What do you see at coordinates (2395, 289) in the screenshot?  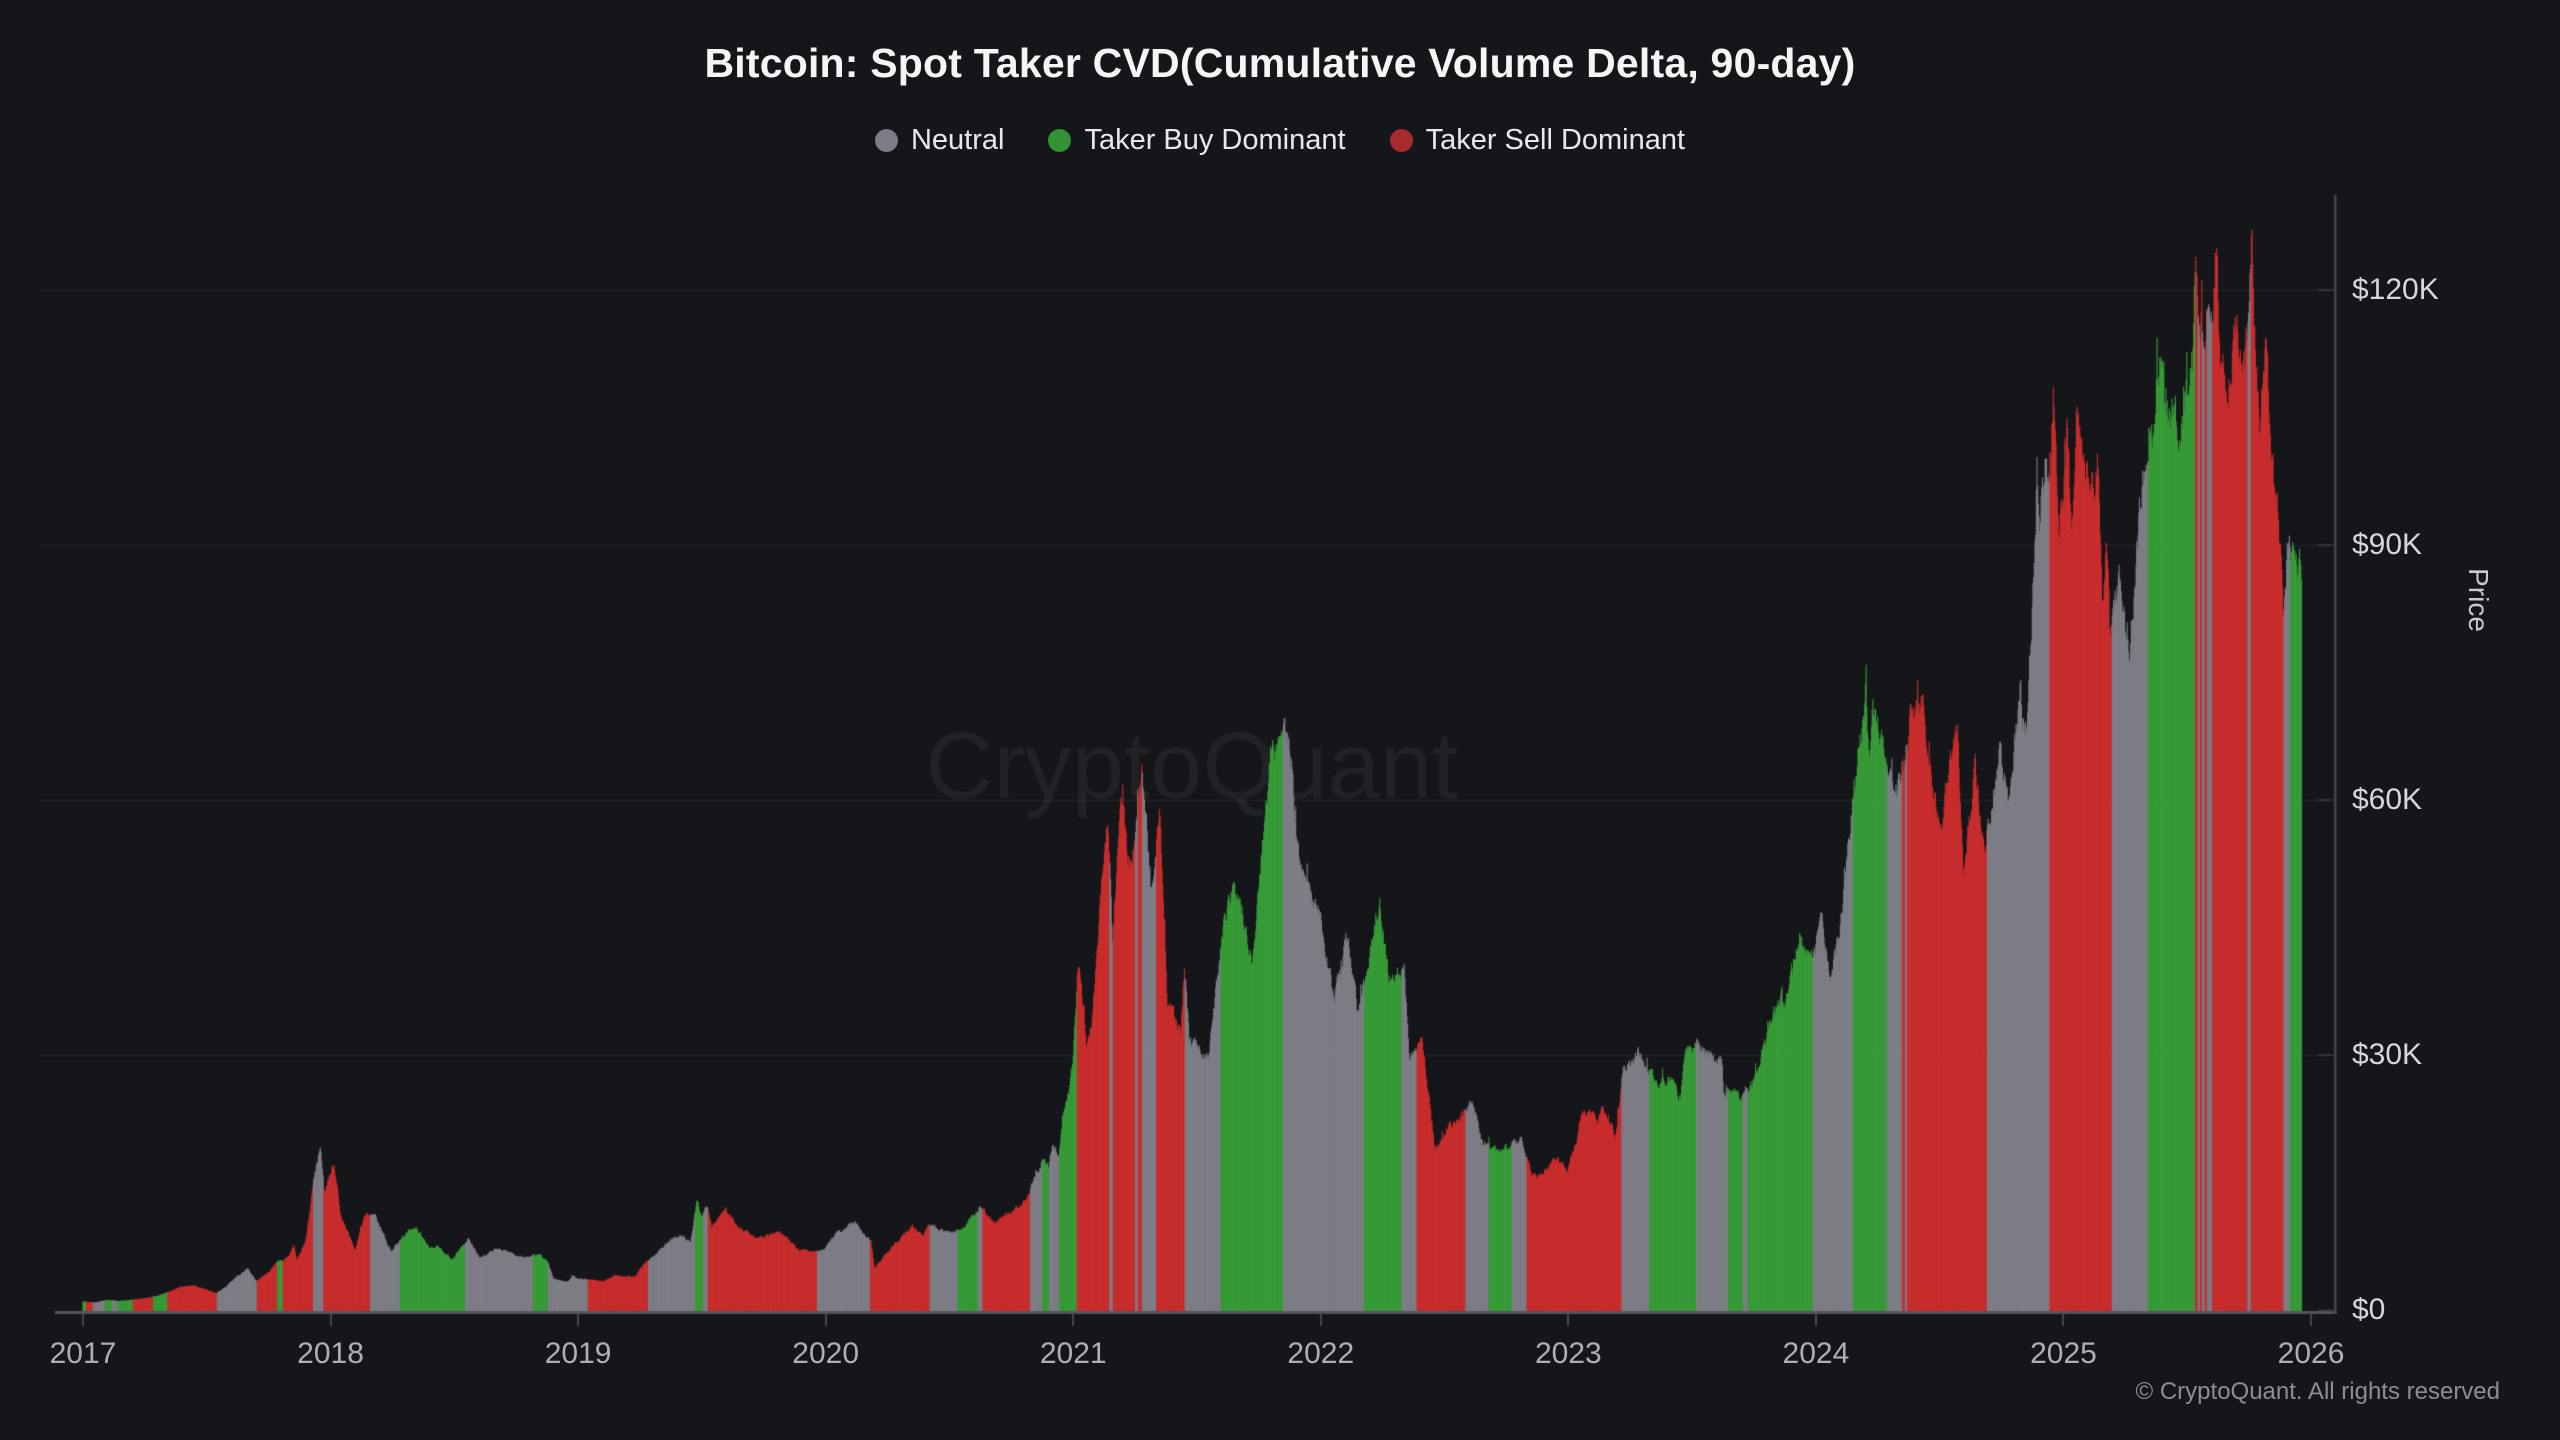 I see `y-tick-label: $120K` at bounding box center [2395, 289].